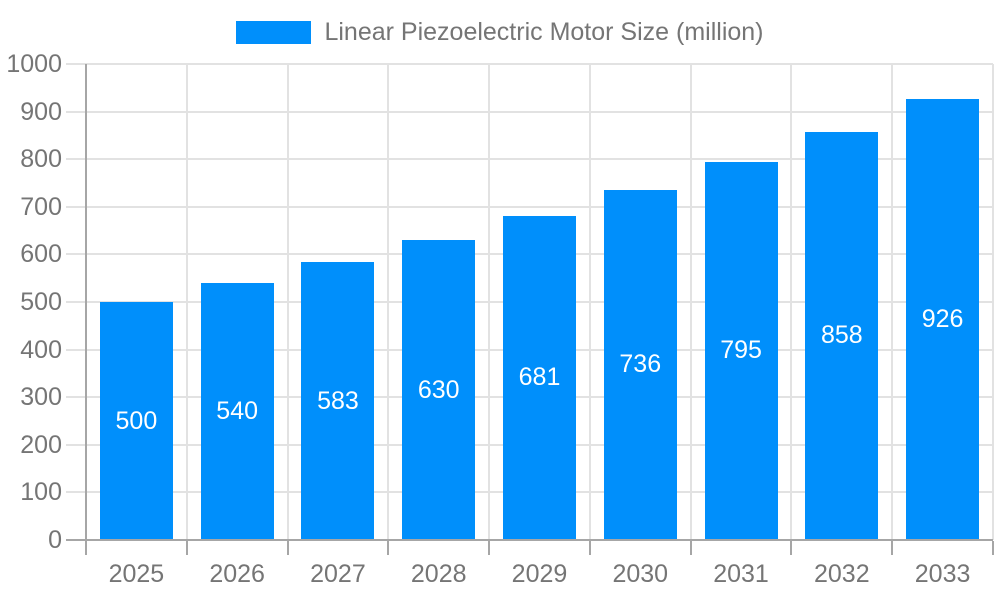  What do you see at coordinates (41, 159) in the screenshot?
I see `y-axis-tick-label: 800` at bounding box center [41, 159].